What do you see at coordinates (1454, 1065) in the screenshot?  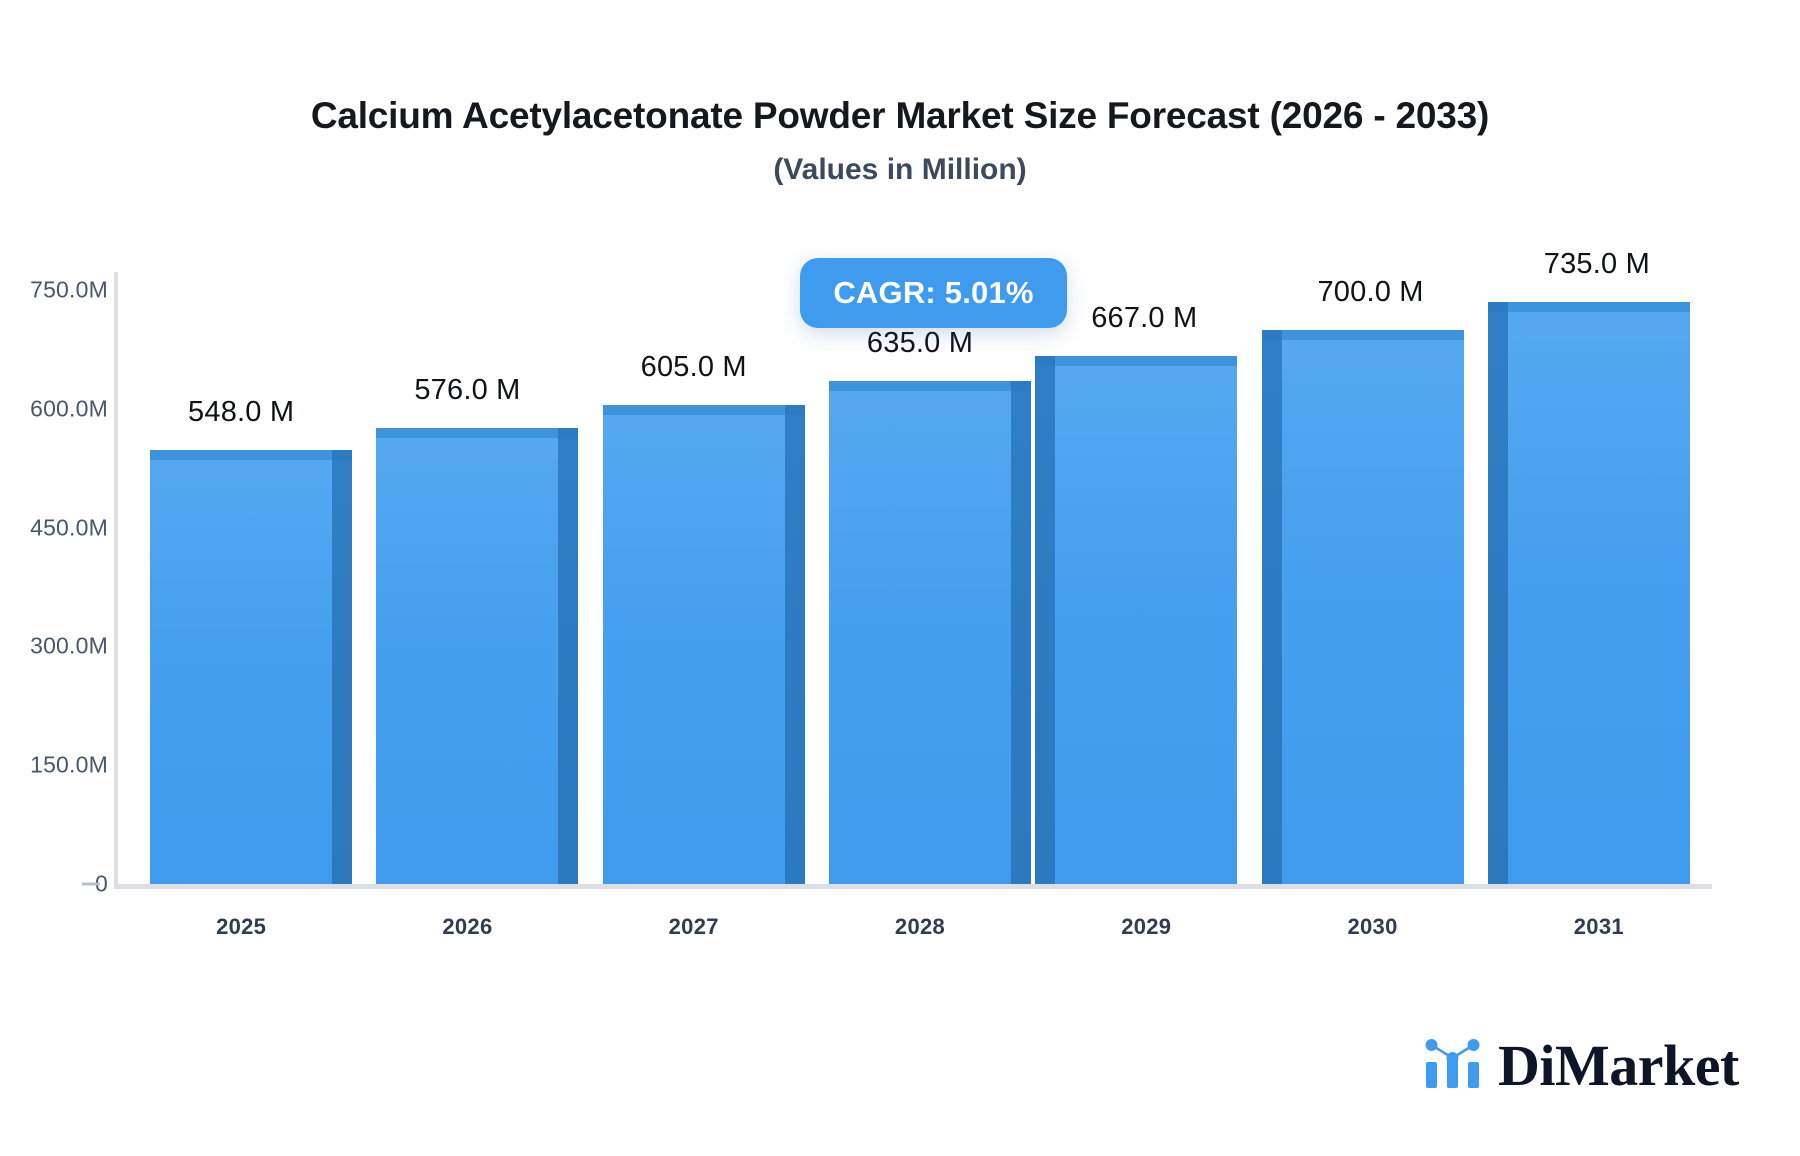 I see `bar-chart-logo-icon` at bounding box center [1454, 1065].